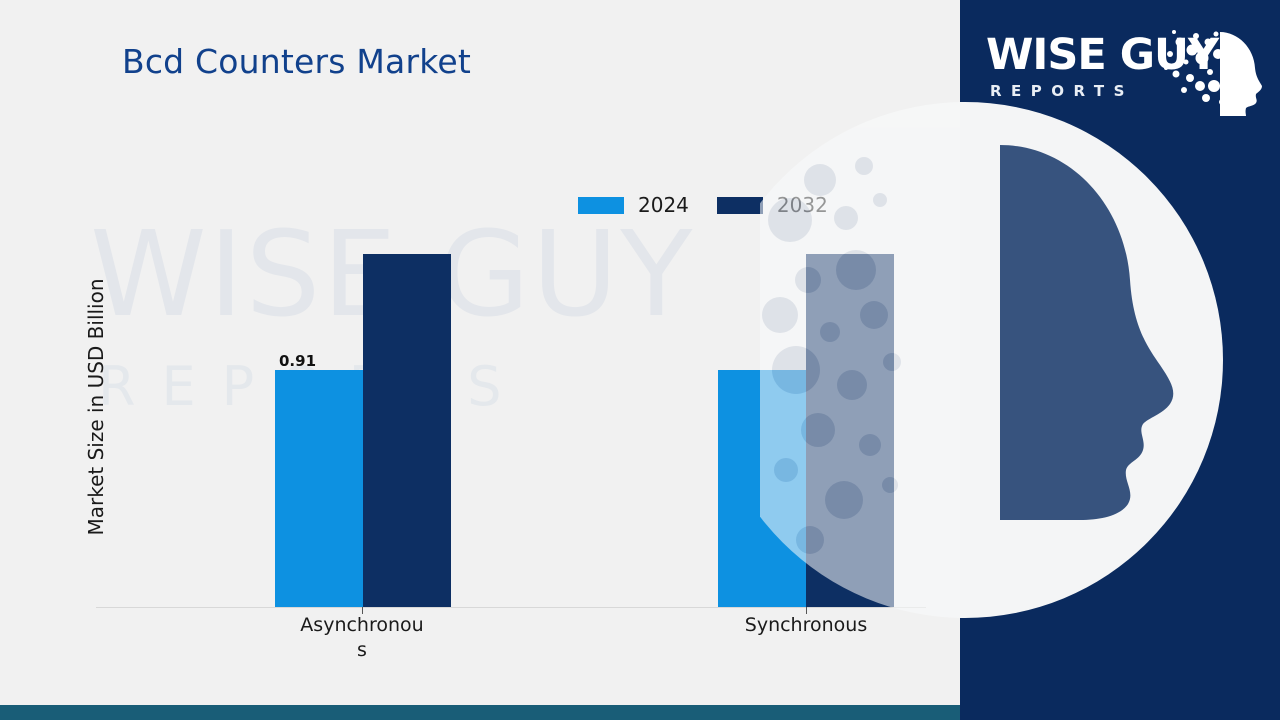 The image size is (1280, 720). Describe the element at coordinates (319, 488) in the screenshot. I see `bar-asynchronous-2024` at that location.